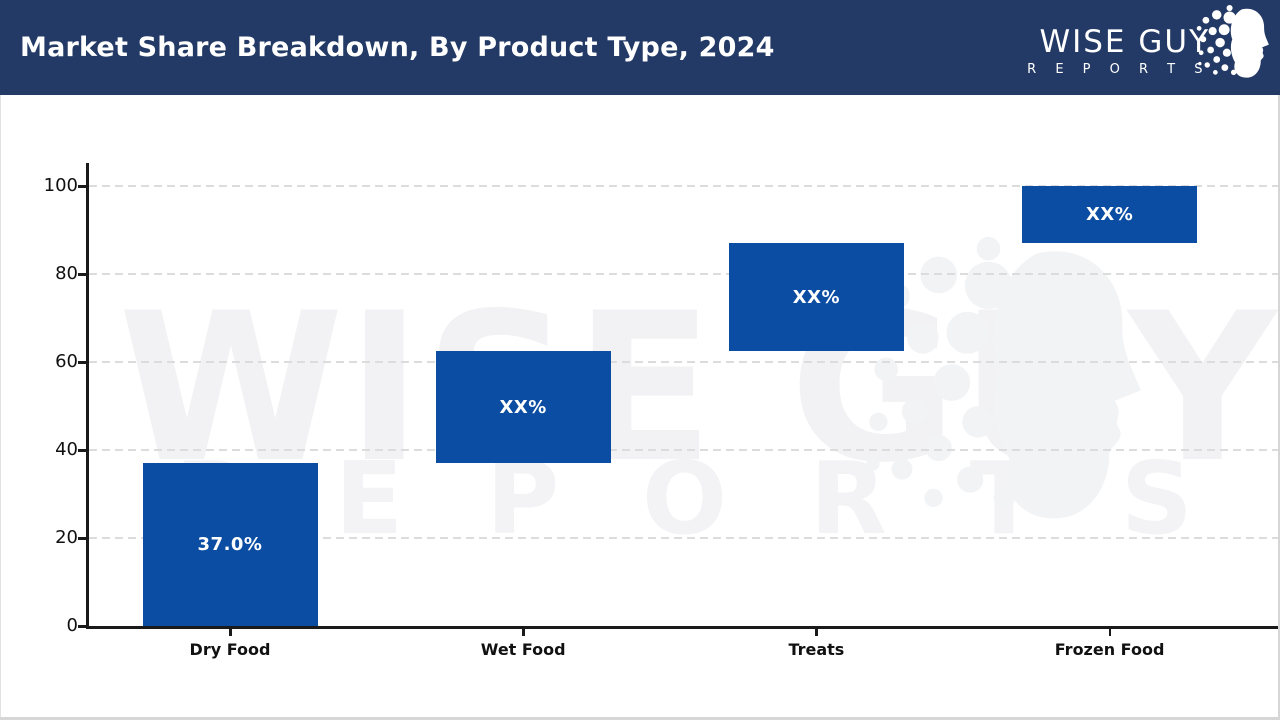 The width and height of the screenshot is (1280, 720). What do you see at coordinates (66, 273) in the screenshot?
I see `y-tick-label-80: 80` at bounding box center [66, 273].